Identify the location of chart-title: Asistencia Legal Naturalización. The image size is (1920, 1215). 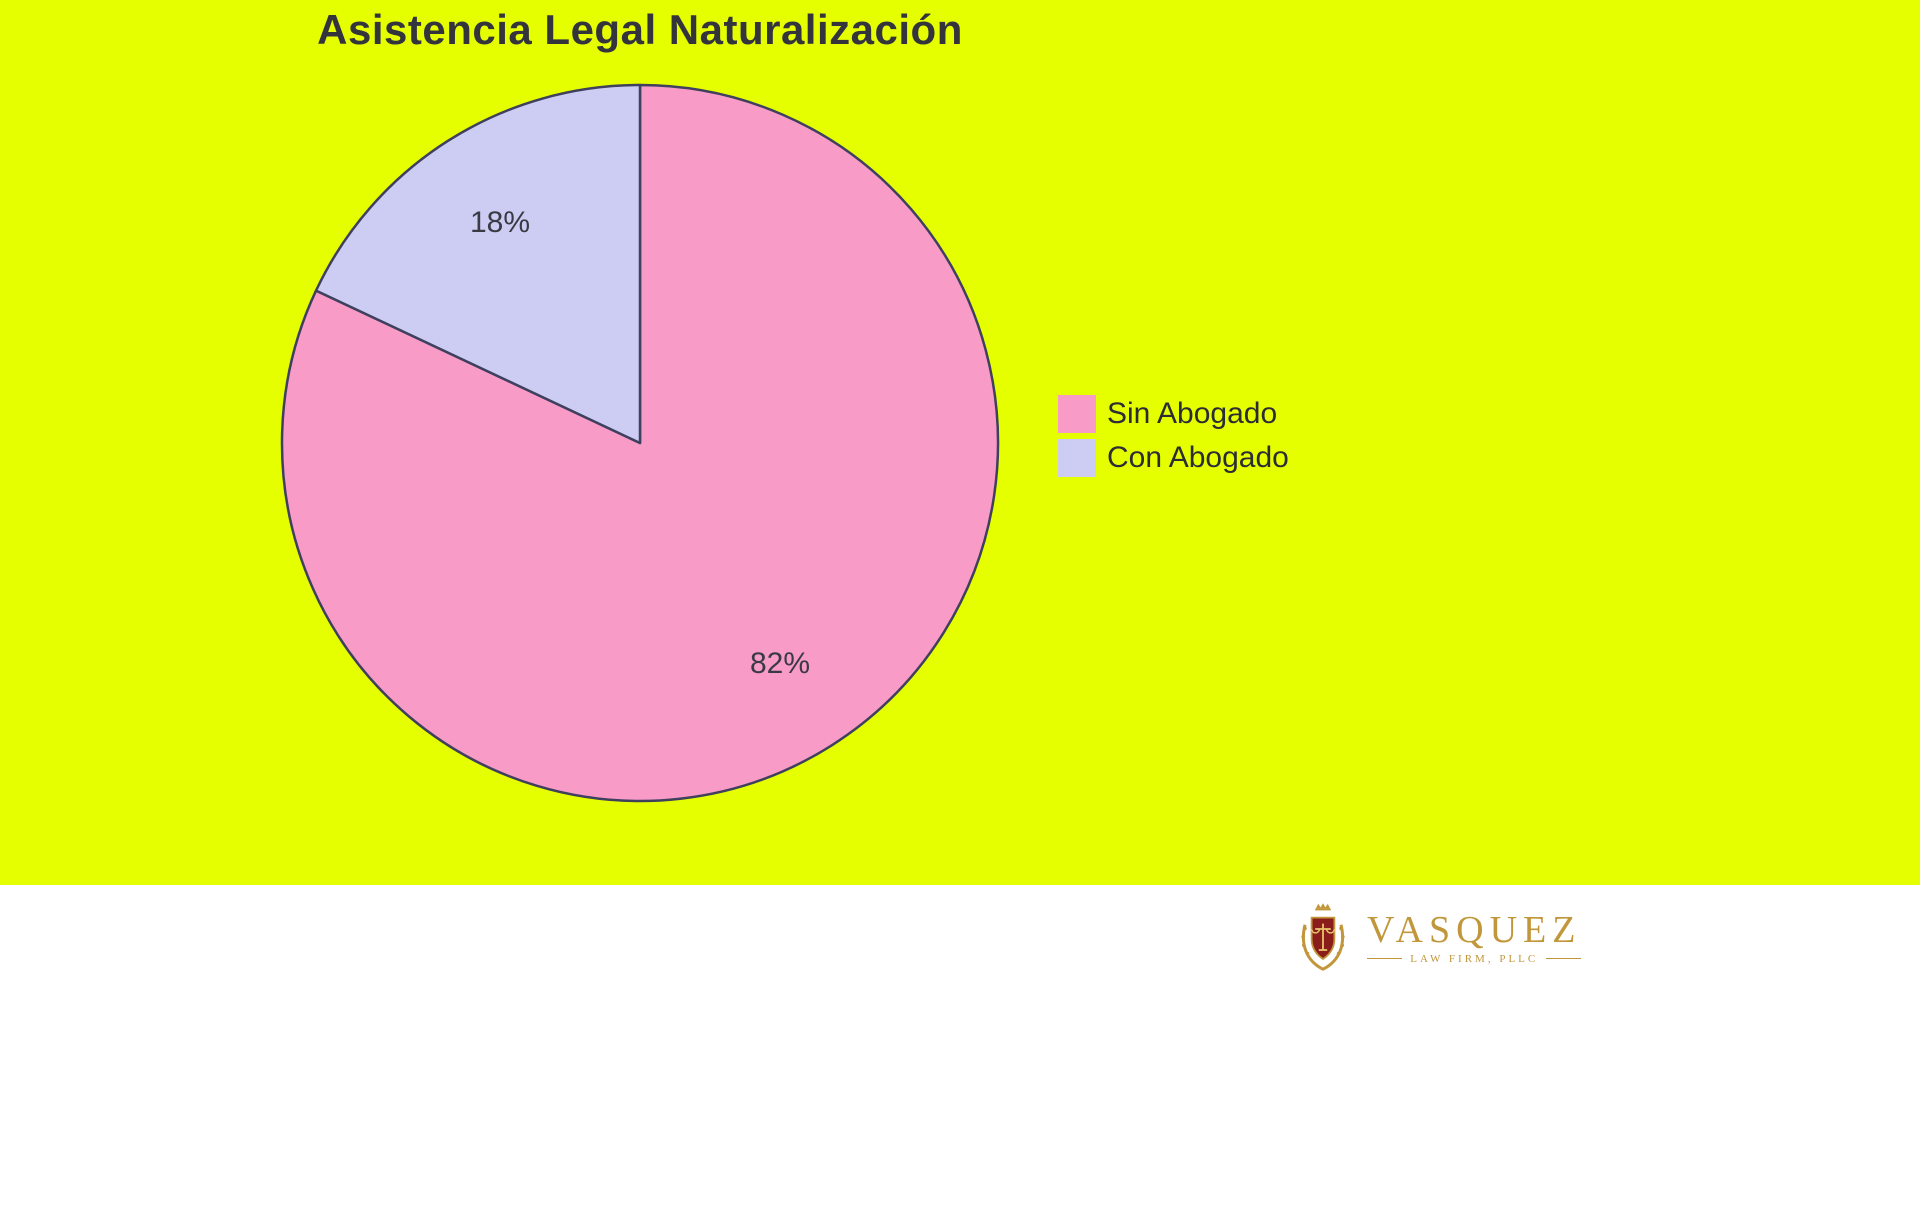
(640, 29).